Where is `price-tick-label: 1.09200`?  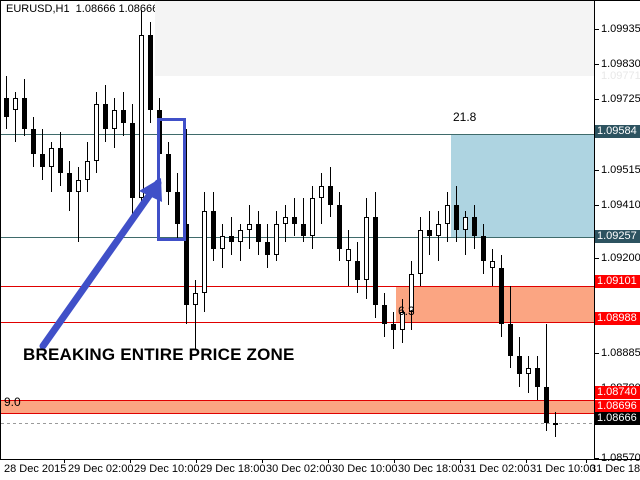 price-tick-label: 1.09200 is located at coordinates (620, 258).